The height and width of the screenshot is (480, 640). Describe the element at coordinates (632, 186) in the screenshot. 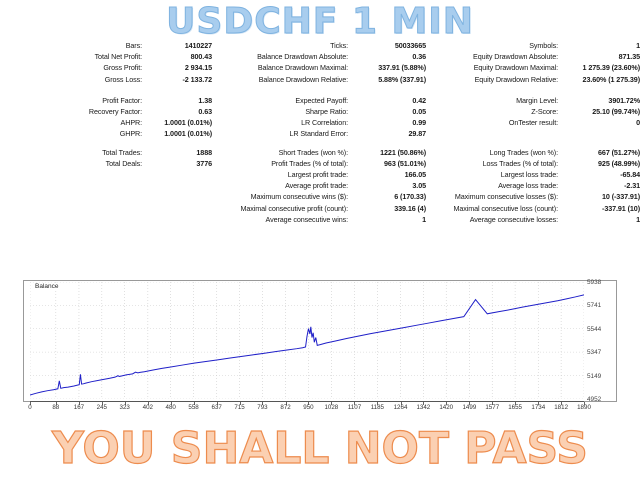

I see `stat-value: -2.31` at that location.